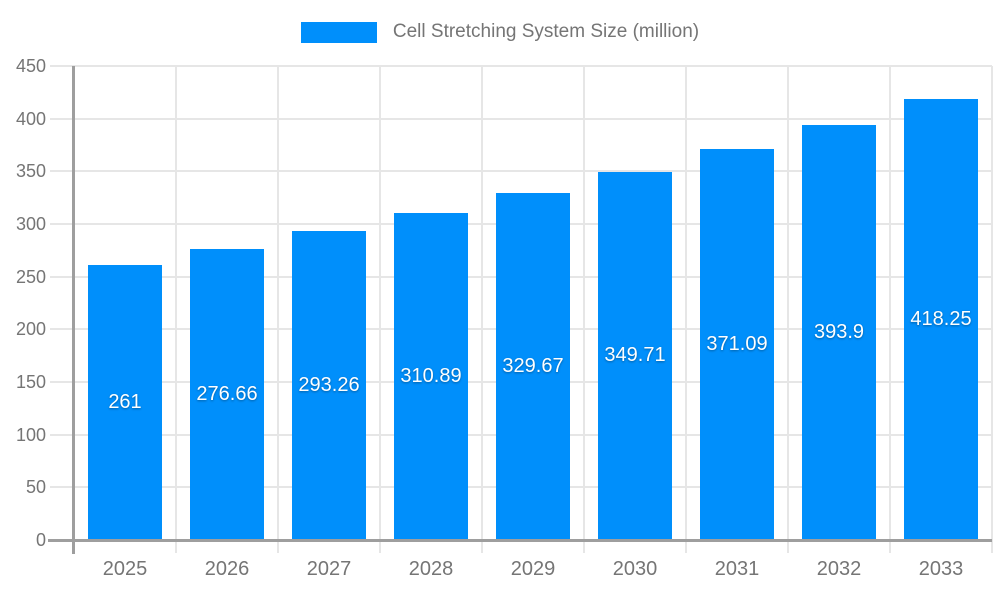  I want to click on x-axis-category-label: 2027, so click(329, 569).